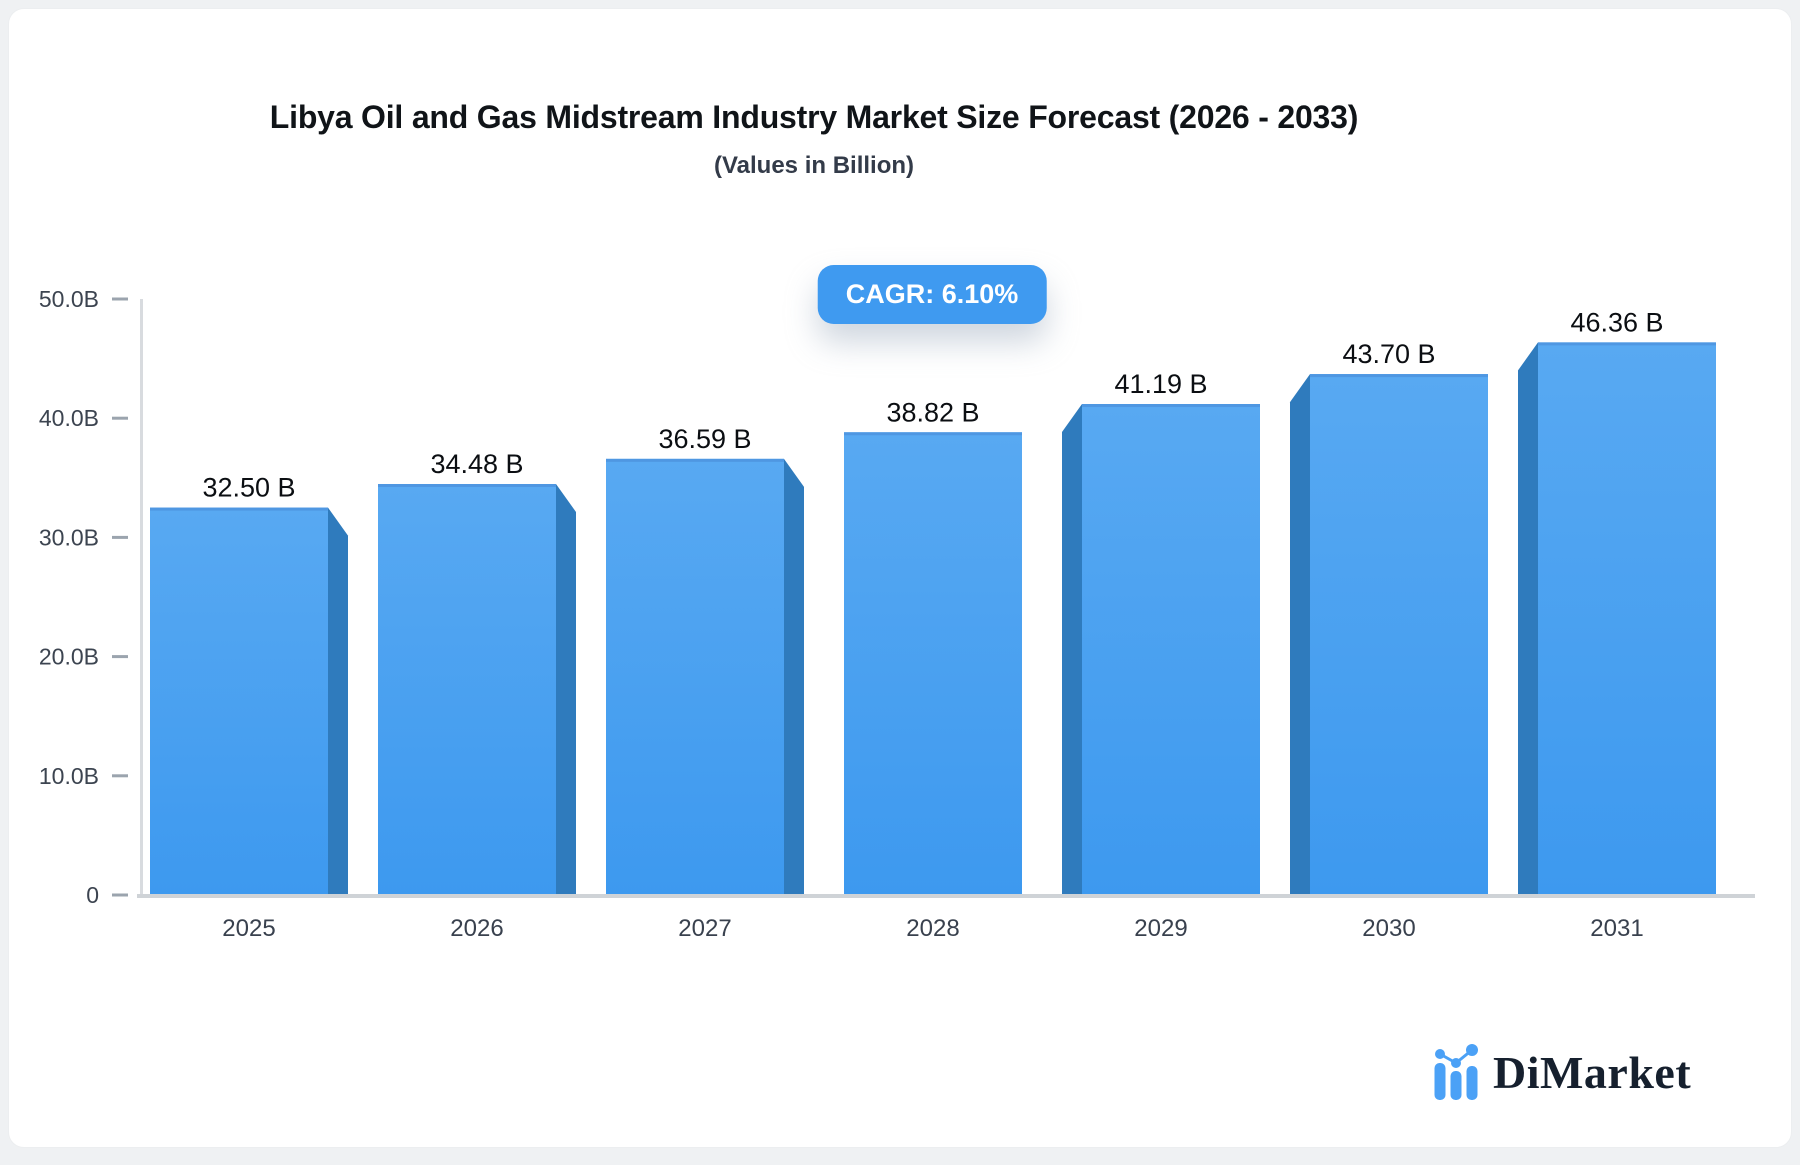 The image size is (1800, 1165). I want to click on y-axis-tick-label: 50.0B, so click(69, 299).